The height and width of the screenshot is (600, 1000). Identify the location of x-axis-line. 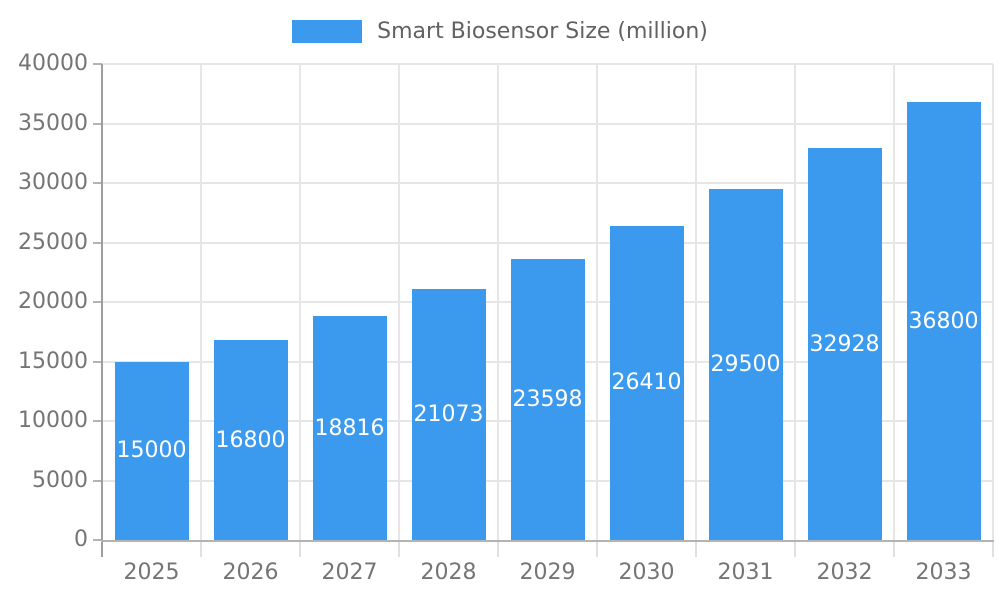
(547, 541).